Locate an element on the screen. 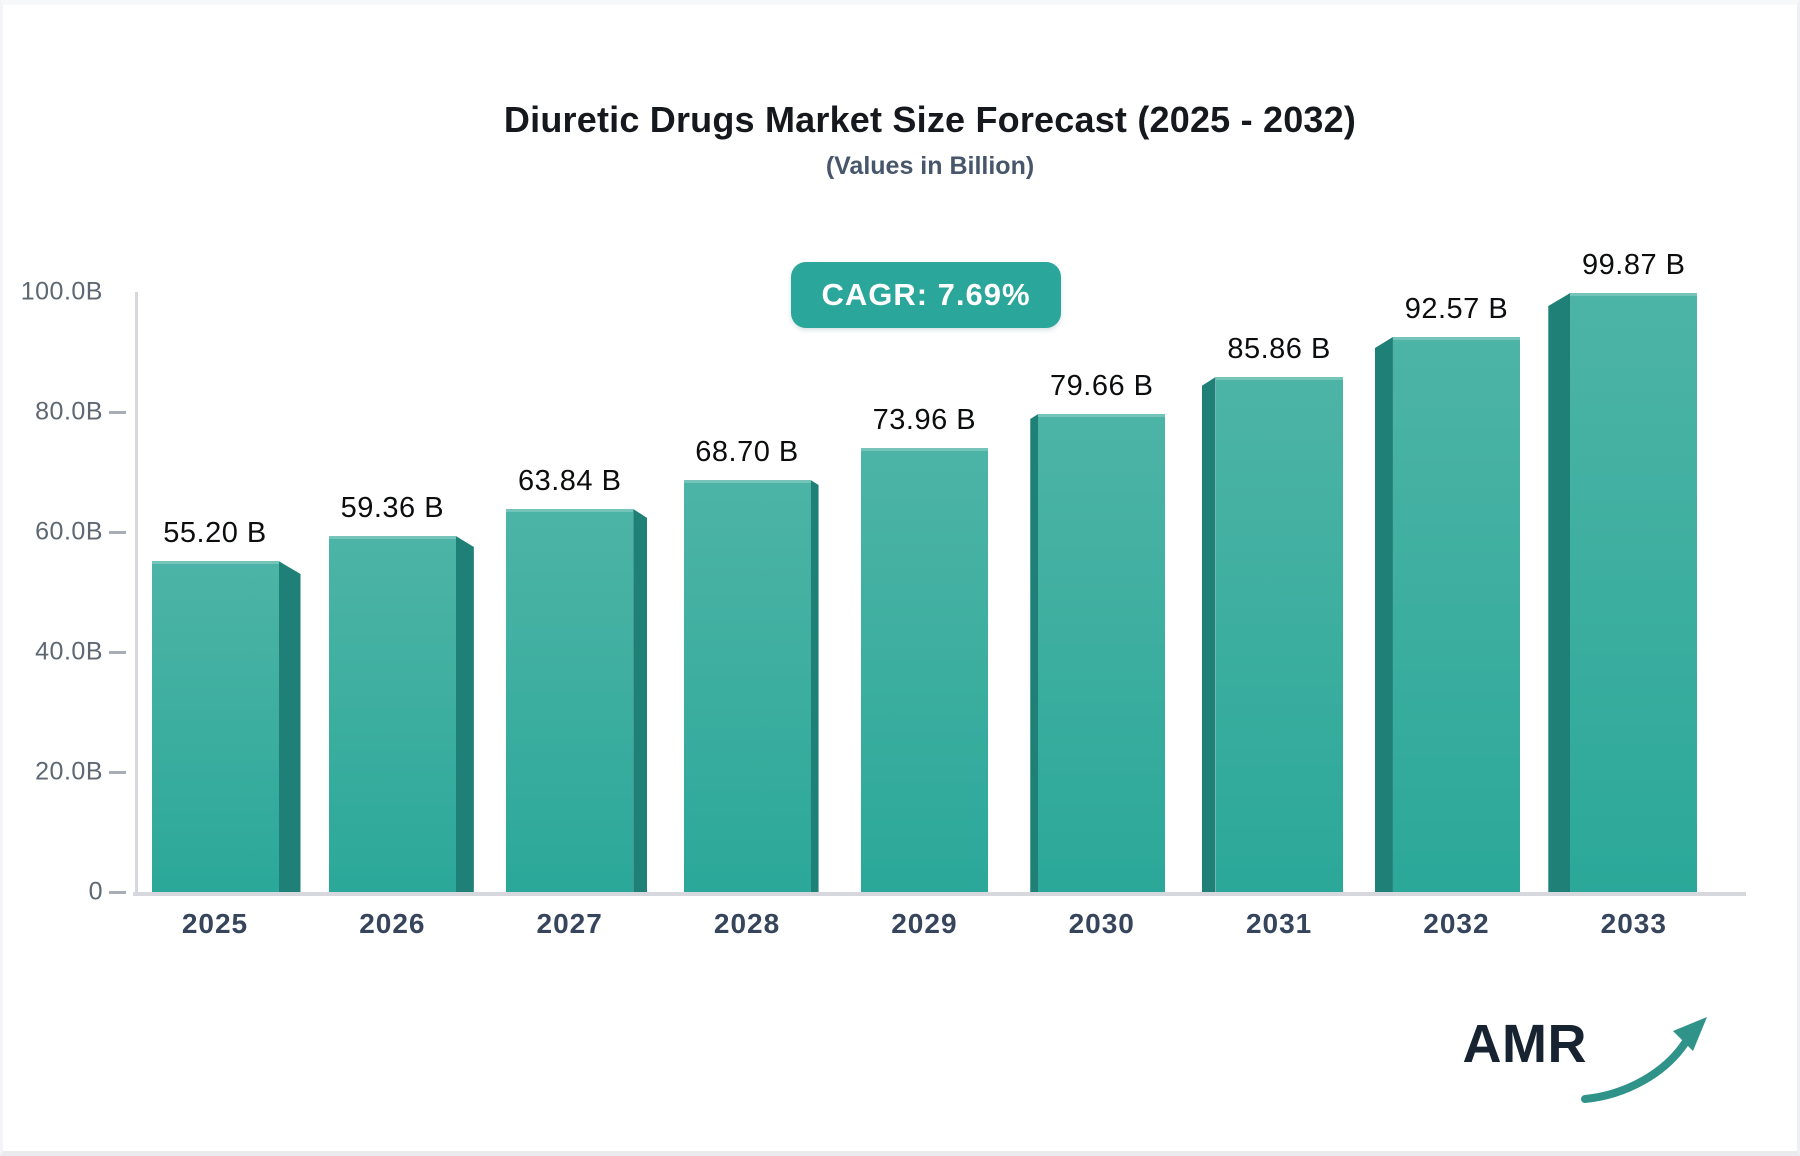 This screenshot has width=1800, height=1156. y-axis-tick-label: 0 is located at coordinates (95, 891).